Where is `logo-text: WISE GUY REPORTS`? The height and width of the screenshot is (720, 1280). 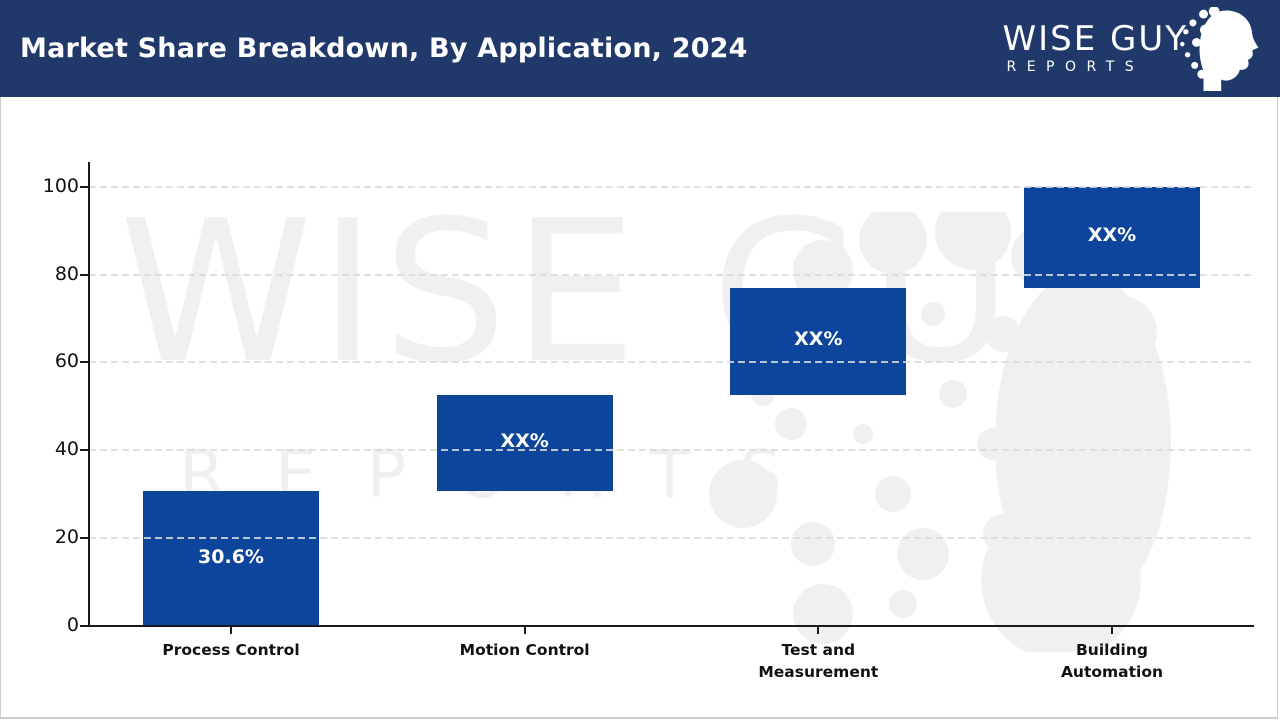
logo-text: WISE GUY REPORTS is located at coordinates (1095, 48).